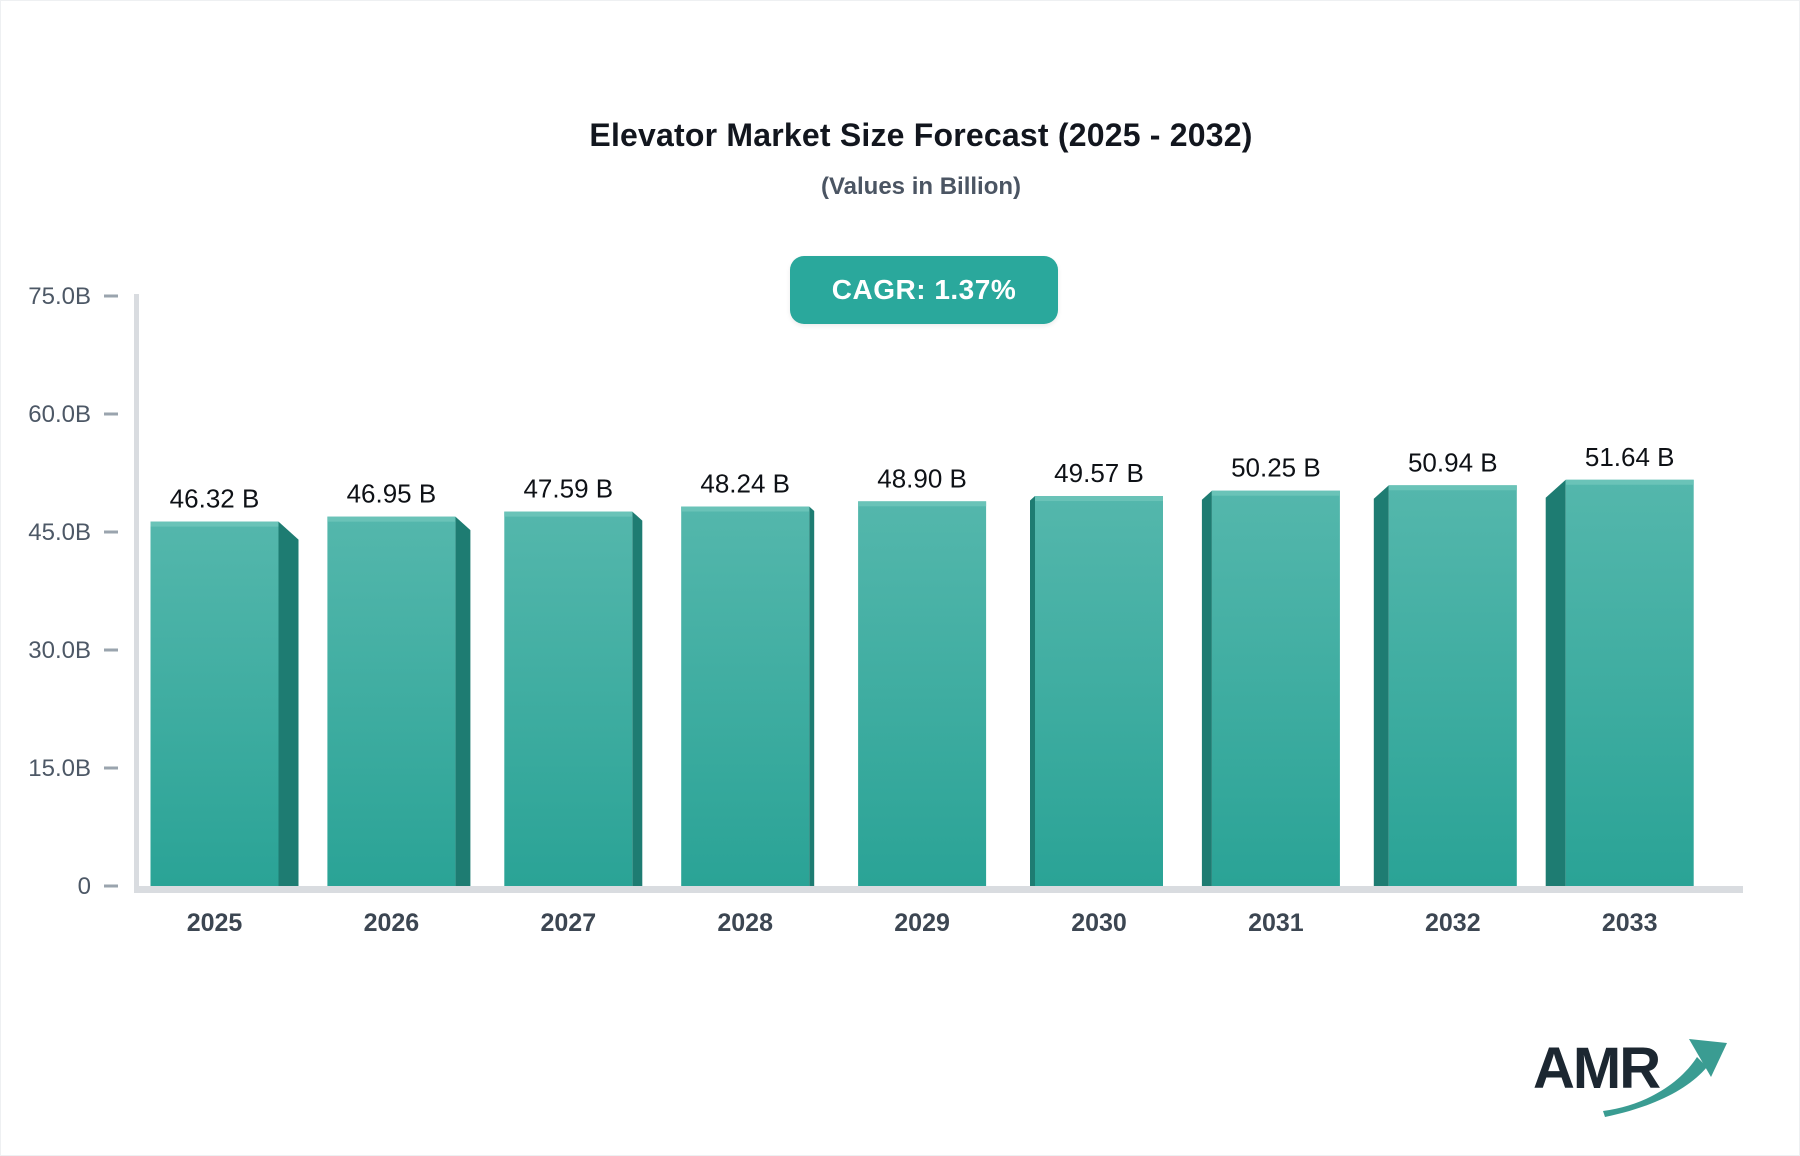 The height and width of the screenshot is (1156, 1800). I want to click on bar-value-label-2027: 47.59 B, so click(568, 489).